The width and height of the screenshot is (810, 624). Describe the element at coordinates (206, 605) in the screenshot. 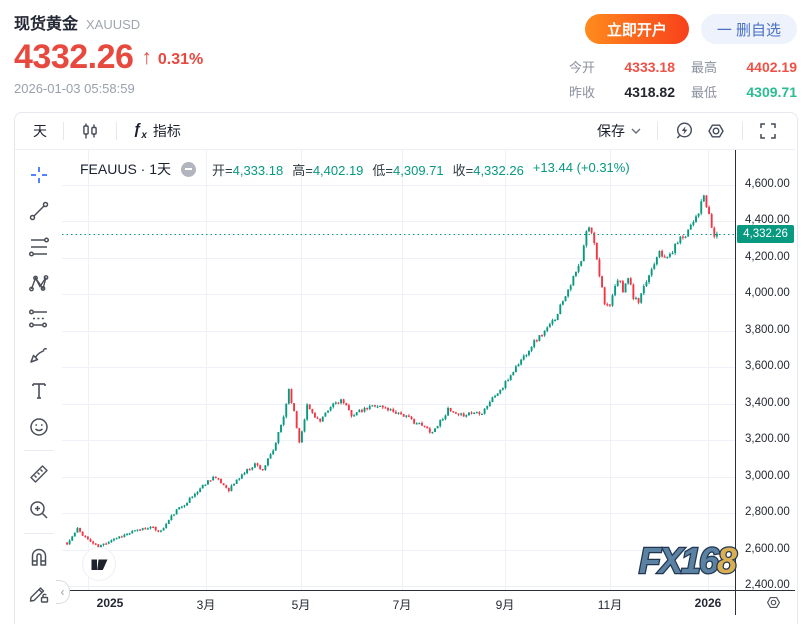

I see `time-tick-label: 3月` at that location.